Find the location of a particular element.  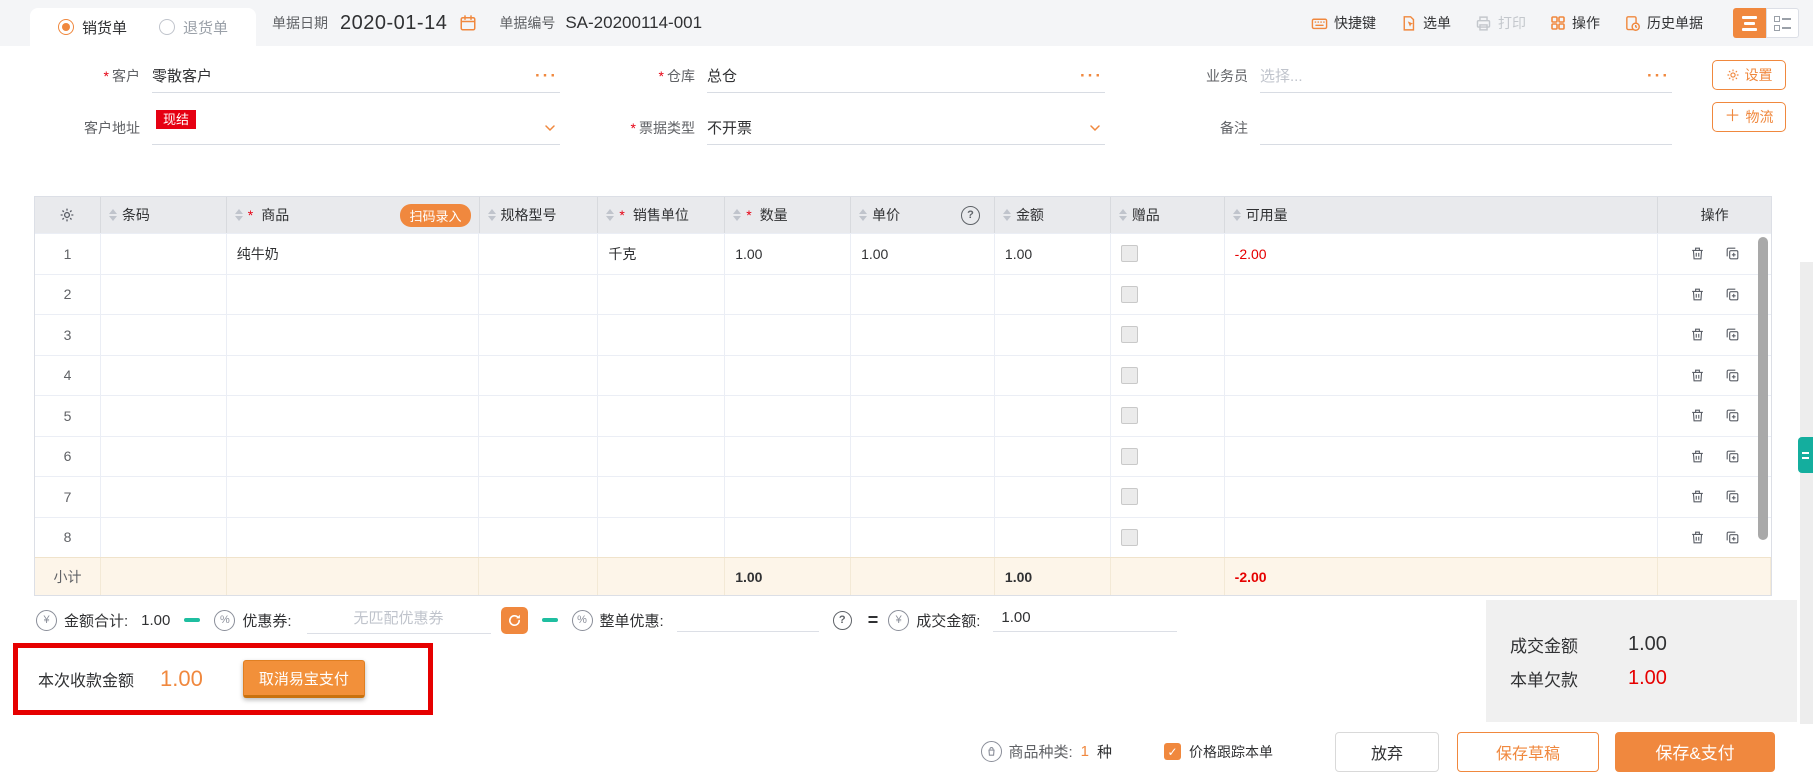

help-icon: ? is located at coordinates (842, 620).